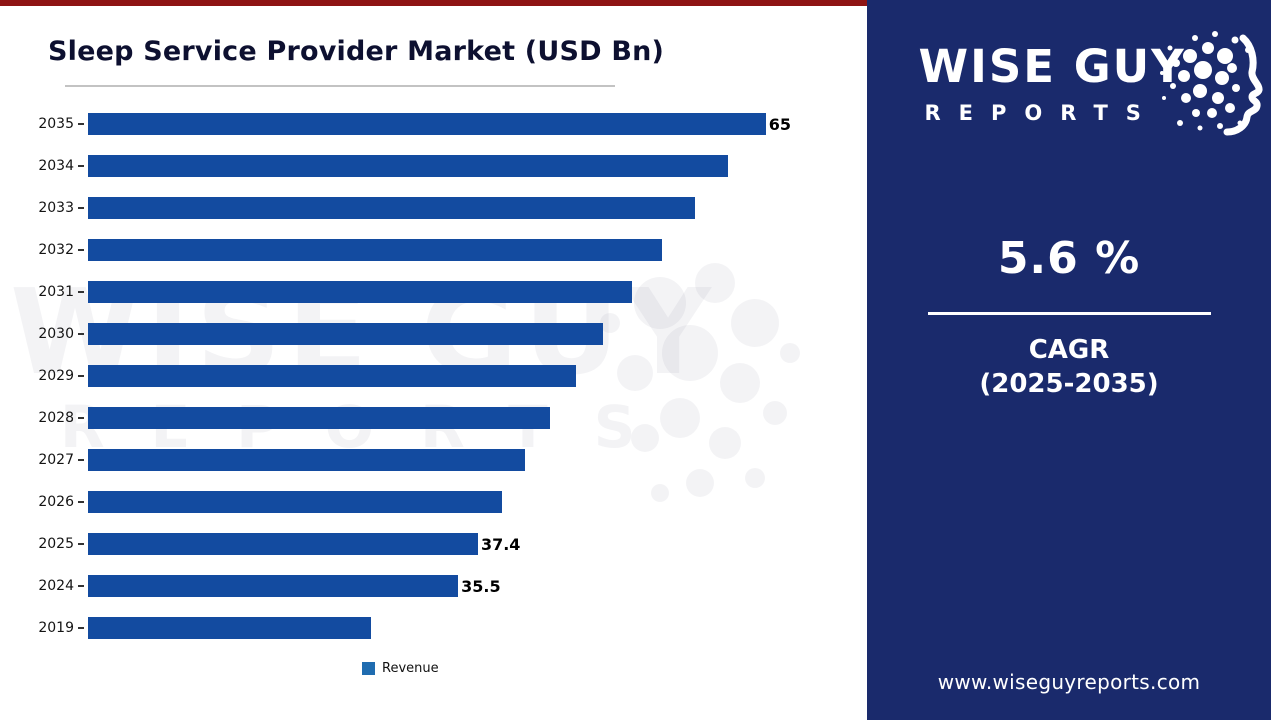  What do you see at coordinates (56, 586) in the screenshot?
I see `y-axis-tick-label: 2024` at bounding box center [56, 586].